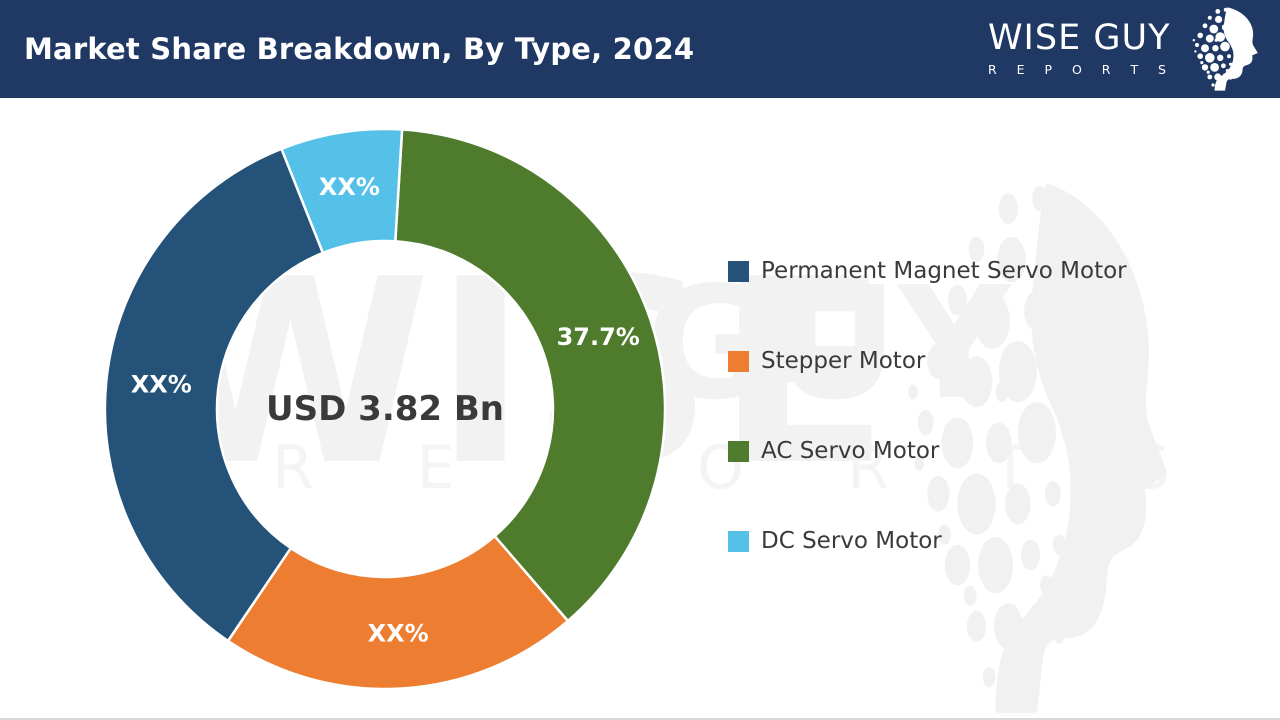 Image resolution: width=1280 pixels, height=720 pixels. What do you see at coordinates (1079, 38) in the screenshot?
I see `brand-name: WISE GUY` at bounding box center [1079, 38].